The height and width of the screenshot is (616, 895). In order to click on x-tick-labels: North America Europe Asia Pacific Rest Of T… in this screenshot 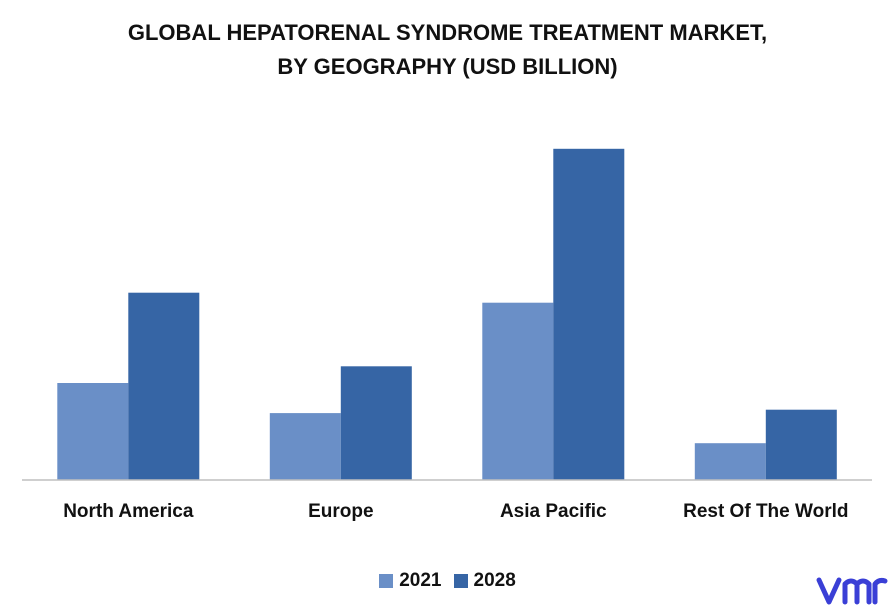, I will do `click(455, 511)`.